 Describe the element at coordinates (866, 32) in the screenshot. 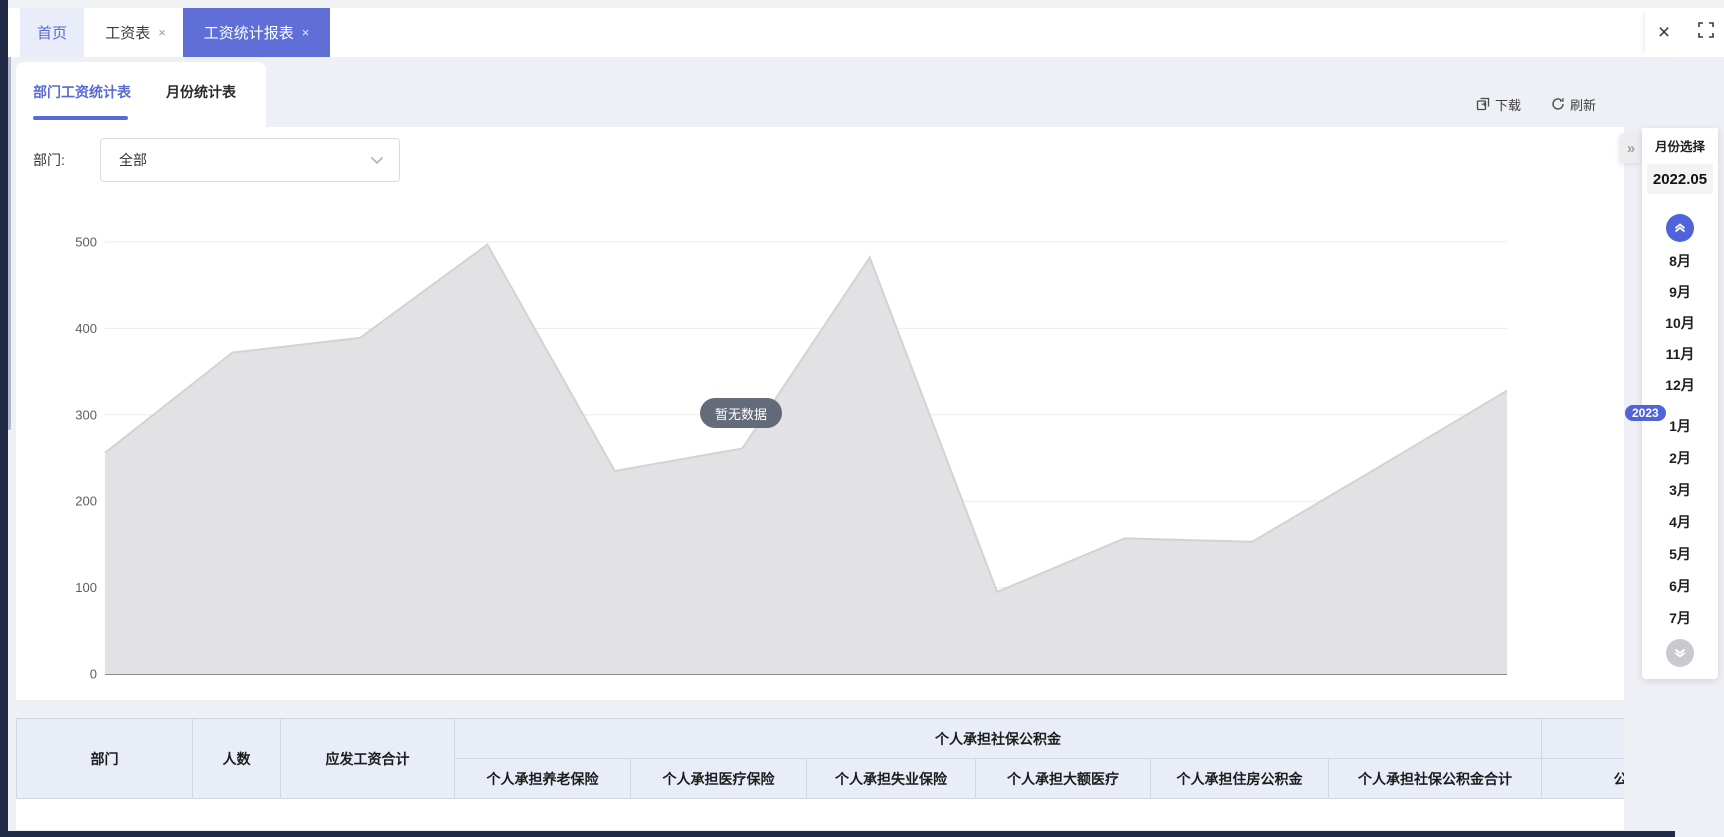

I see `tab-strip: 首页 工资表 × 工资统计报表 × ×` at that location.